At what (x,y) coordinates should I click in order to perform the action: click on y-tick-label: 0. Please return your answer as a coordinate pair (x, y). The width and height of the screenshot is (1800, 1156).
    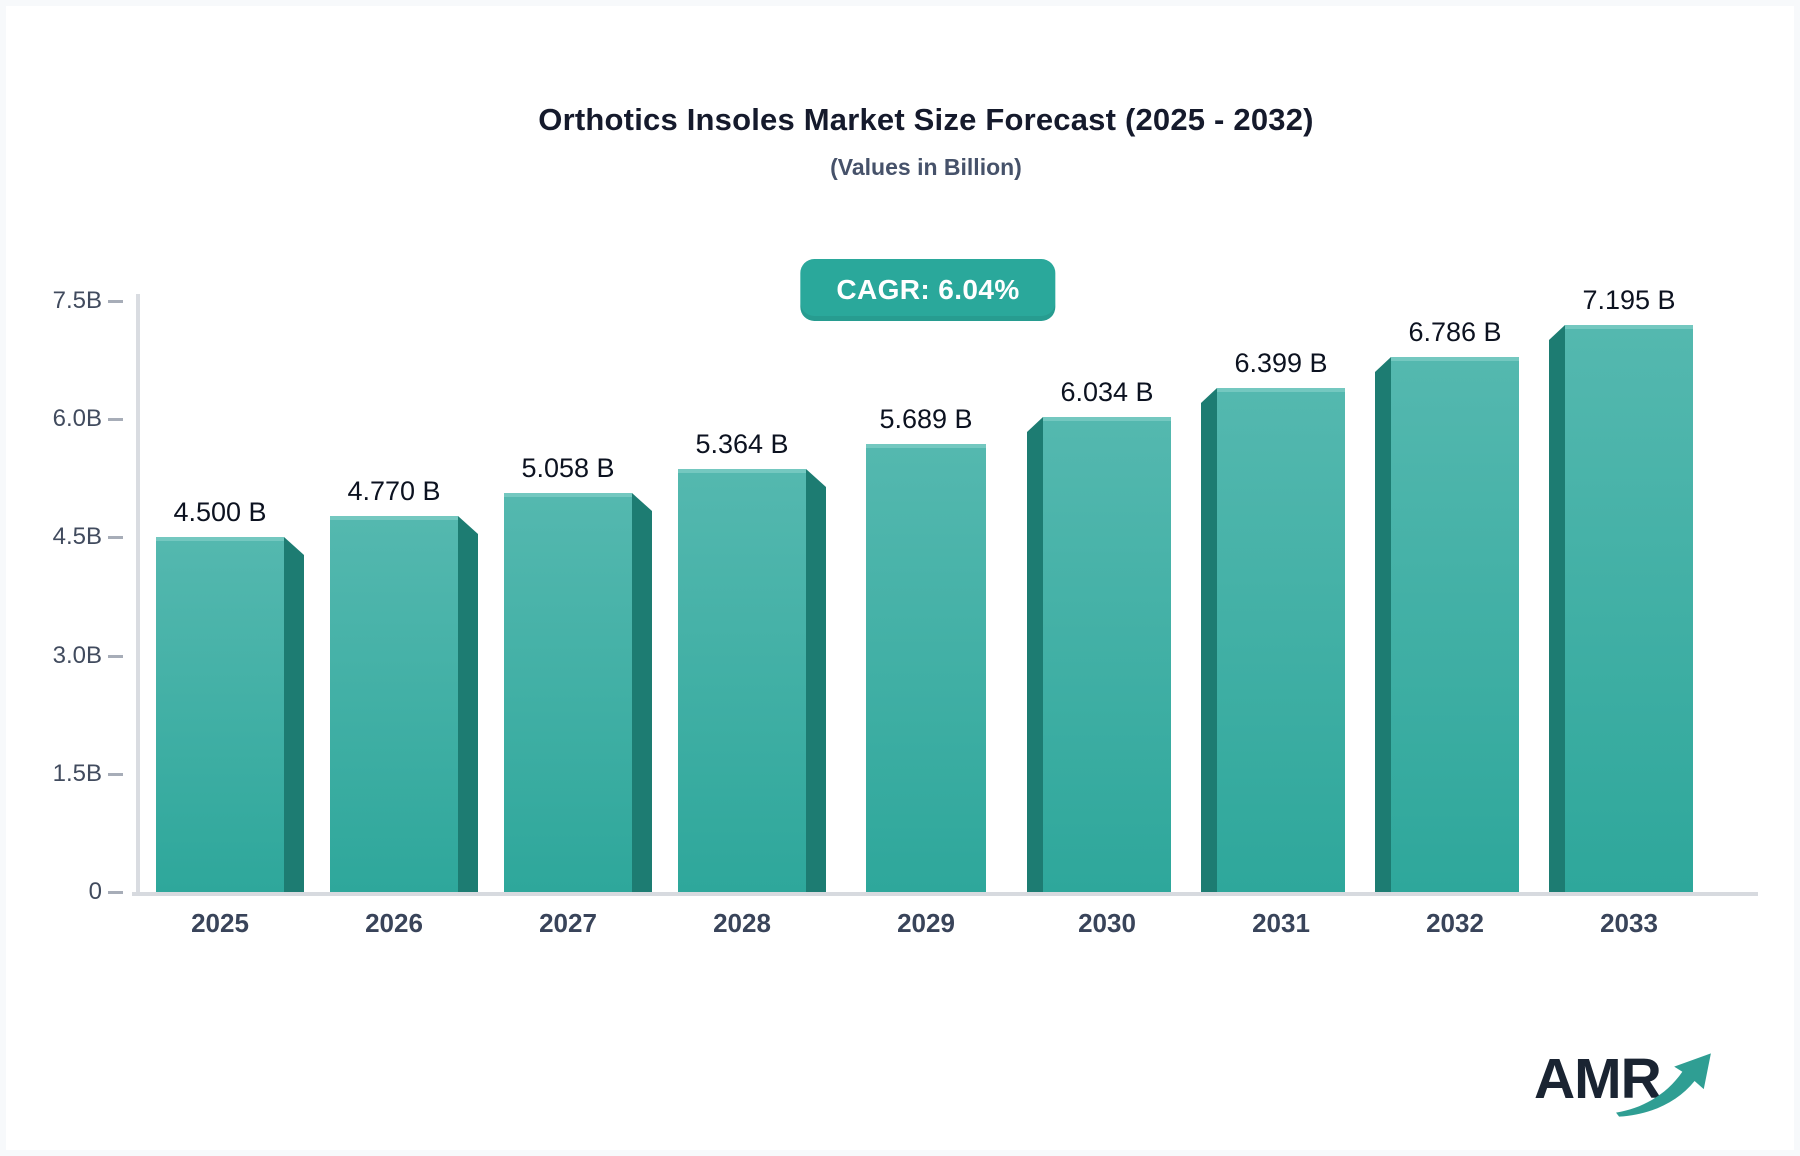
    Looking at the image, I should click on (95, 891).